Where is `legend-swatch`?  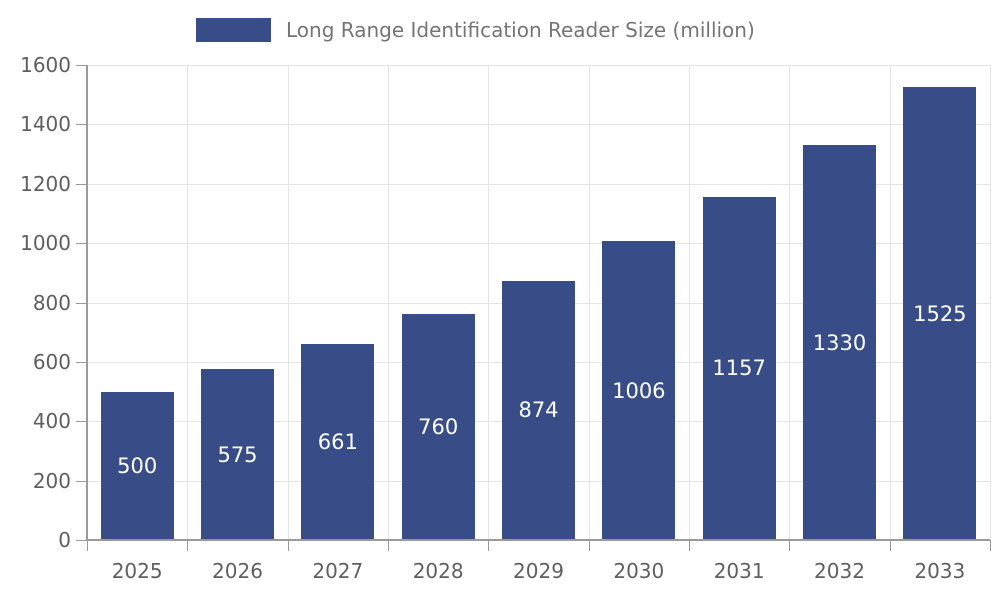
legend-swatch is located at coordinates (233, 30).